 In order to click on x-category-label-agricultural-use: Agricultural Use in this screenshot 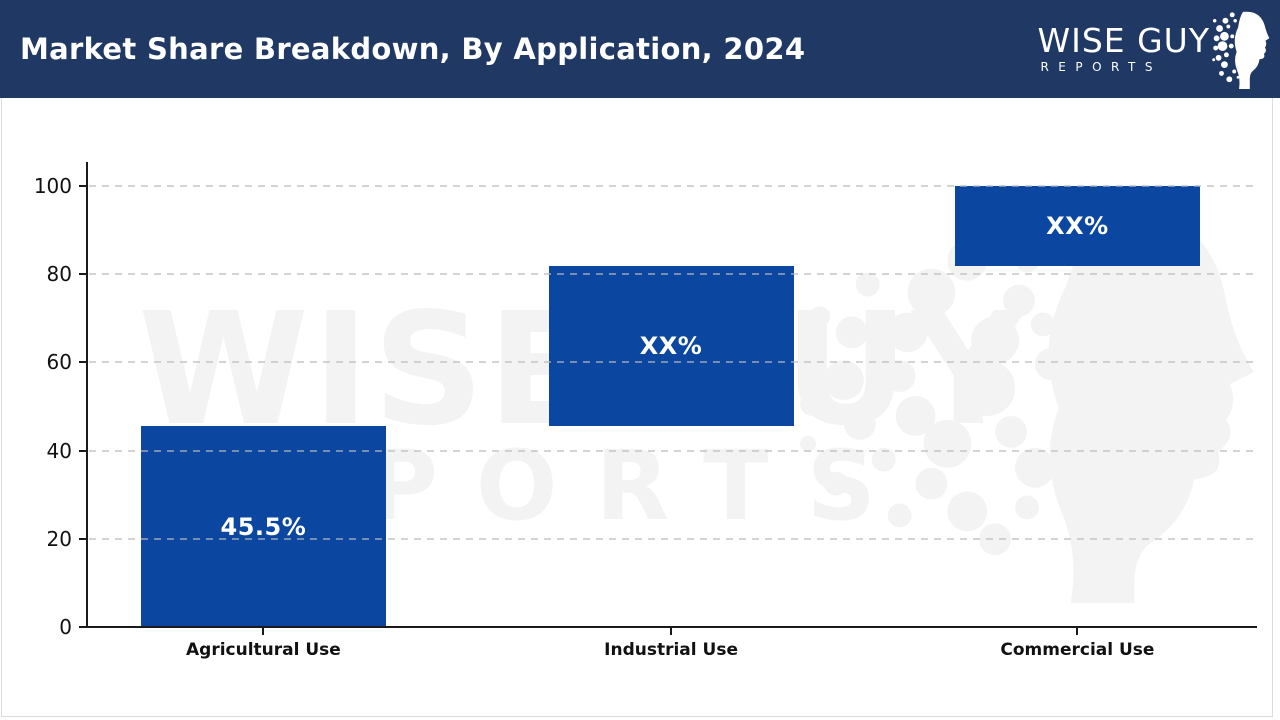, I will do `click(263, 650)`.